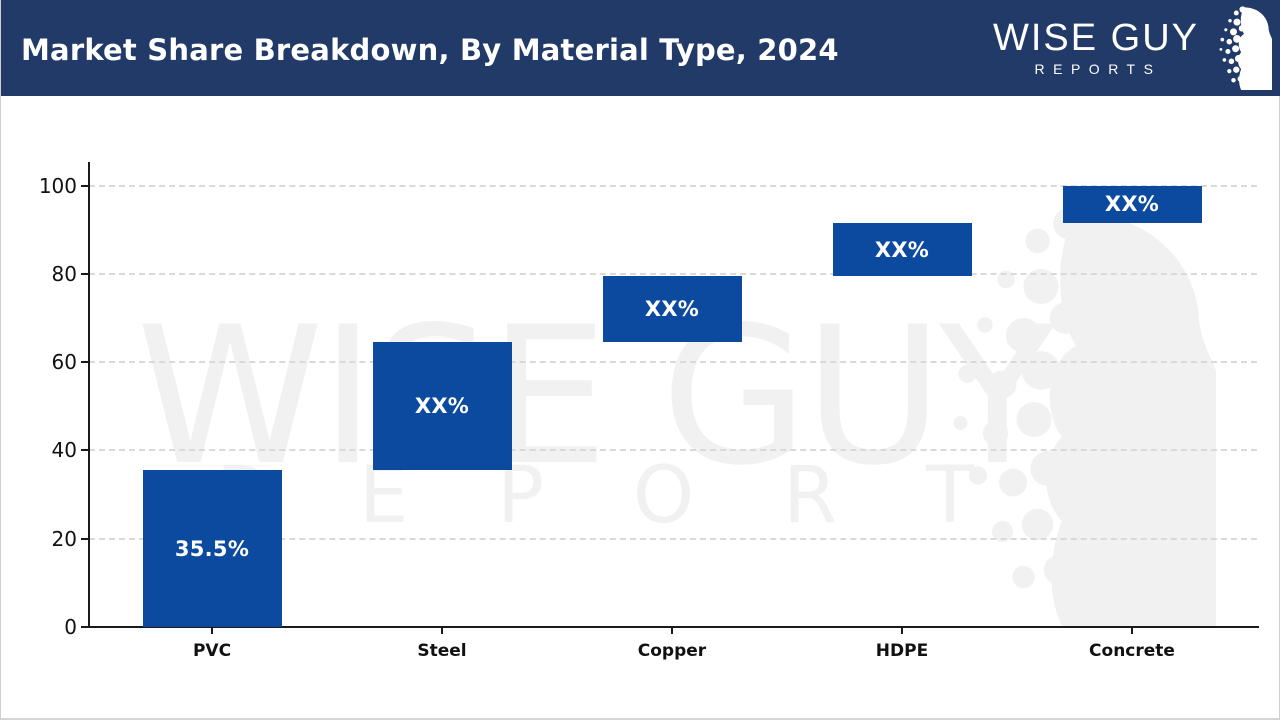  Describe the element at coordinates (212, 651) in the screenshot. I see `x-axis-label-pvc: PVC` at that location.